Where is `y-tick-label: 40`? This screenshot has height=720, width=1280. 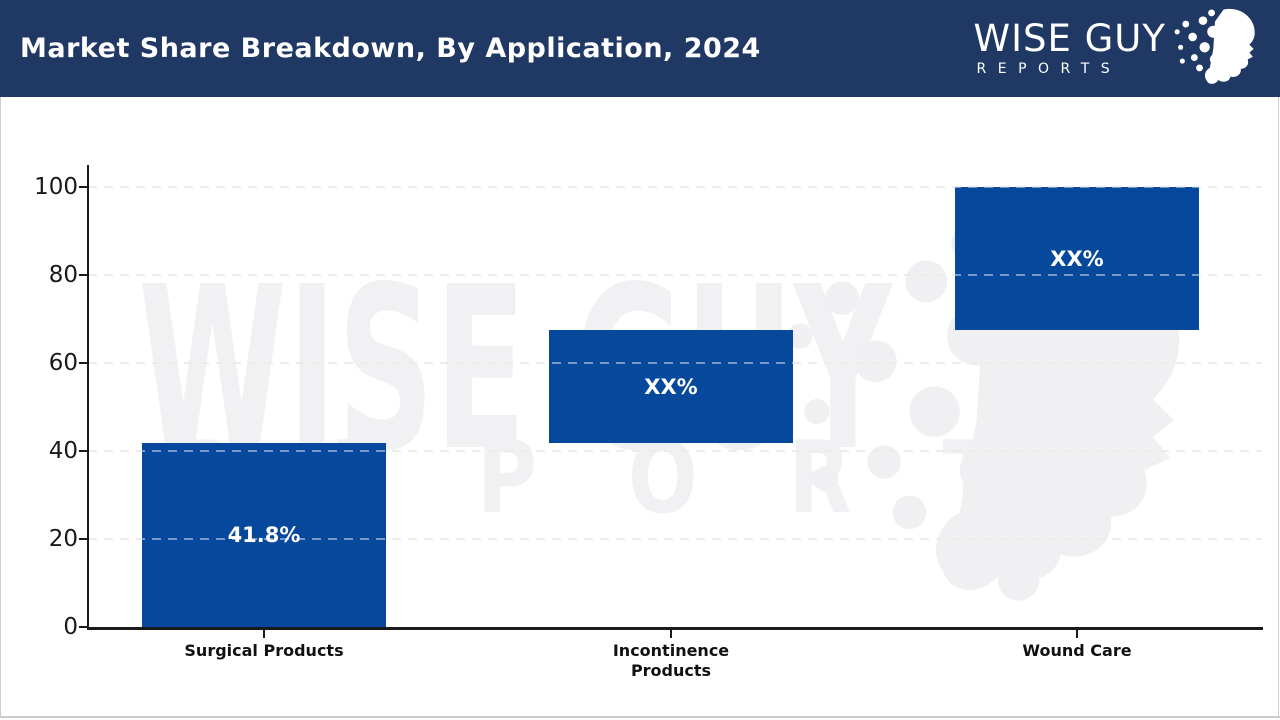
y-tick-label: 40 is located at coordinates (63, 451).